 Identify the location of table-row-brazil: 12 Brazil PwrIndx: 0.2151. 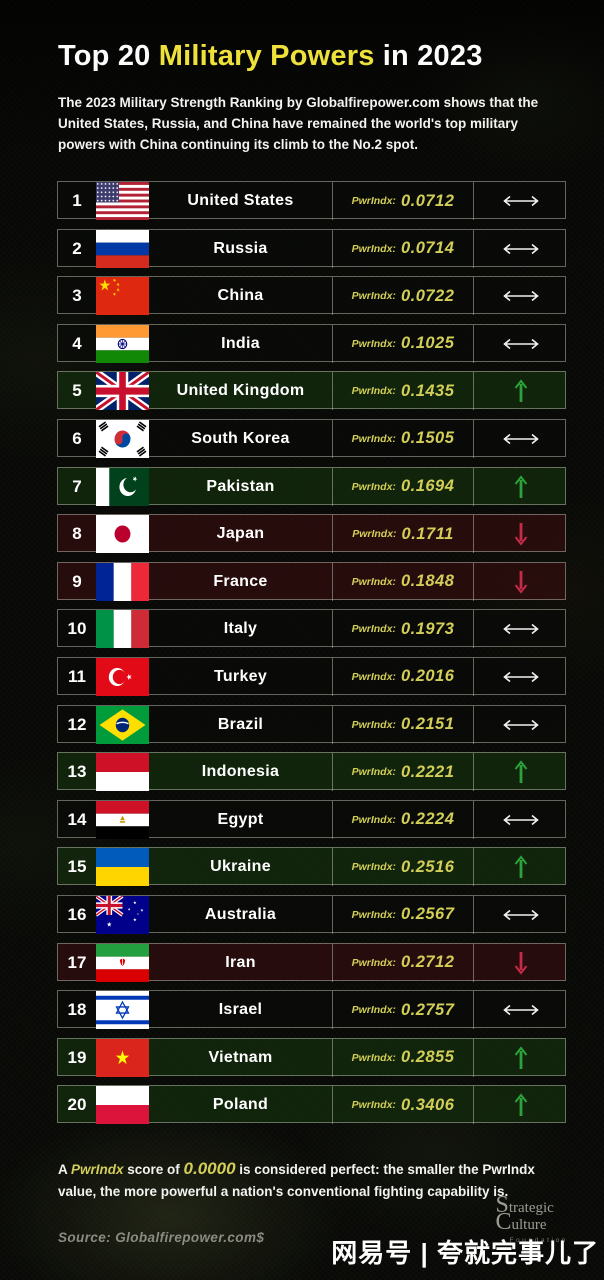
(311, 724).